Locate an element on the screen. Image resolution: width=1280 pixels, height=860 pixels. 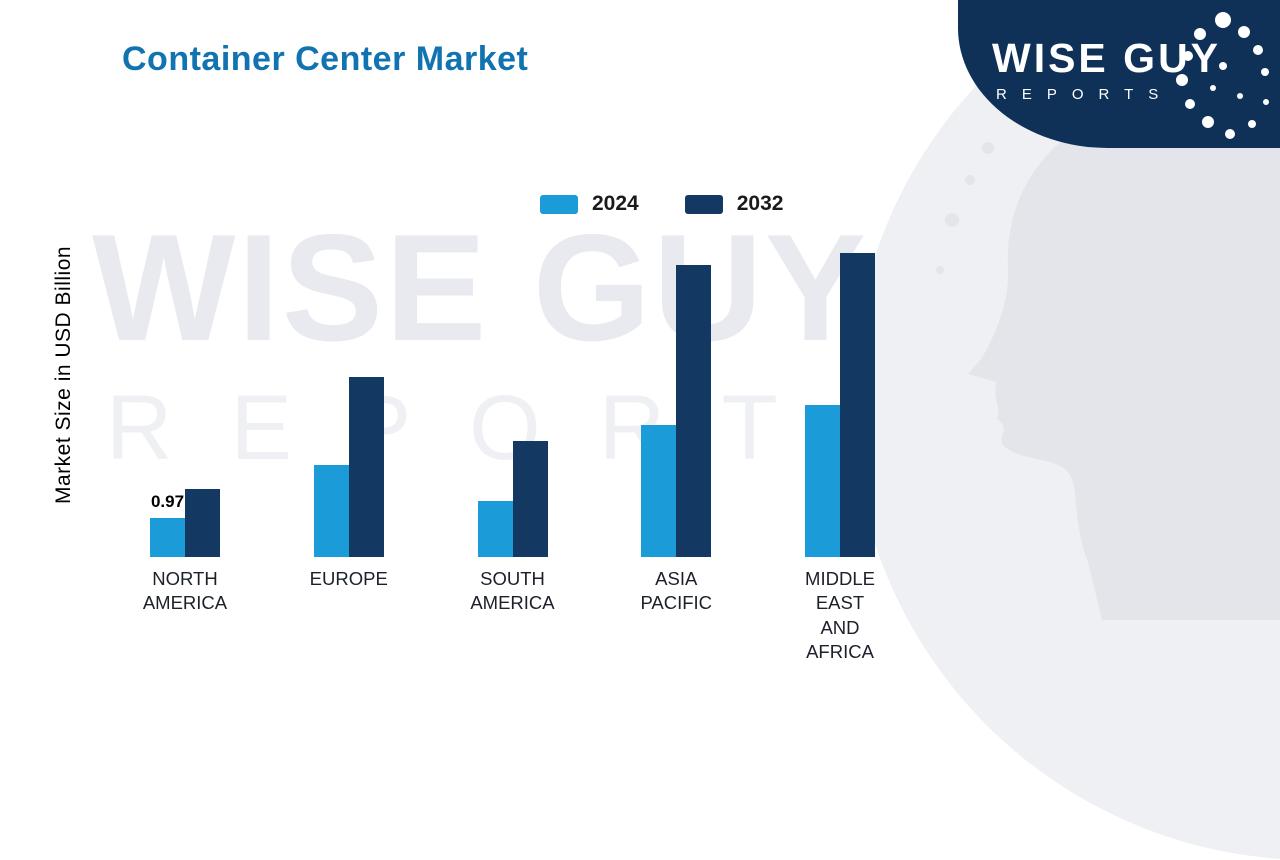
legend-swatch-2032 is located at coordinates (703, 204).